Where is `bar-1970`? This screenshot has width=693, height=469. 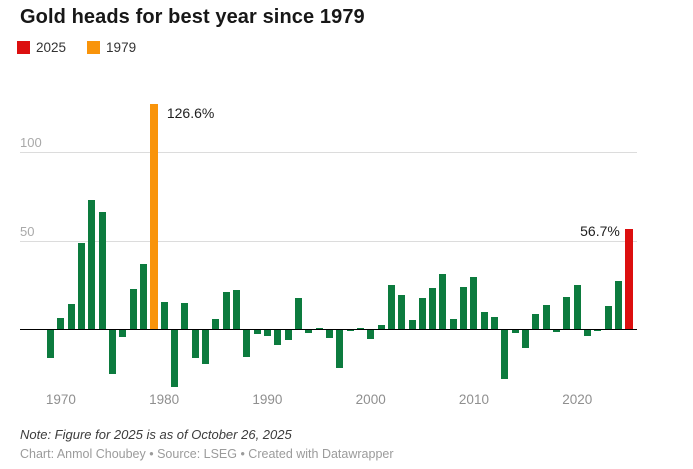 bar-1970 is located at coordinates (61, 324).